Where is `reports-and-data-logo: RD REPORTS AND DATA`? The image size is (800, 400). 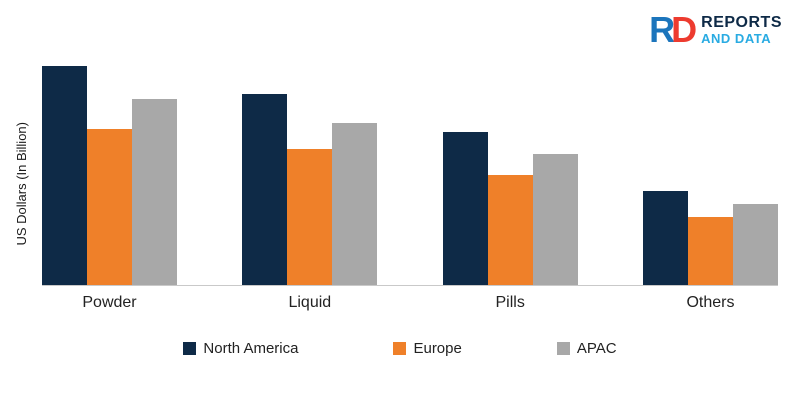
reports-and-data-logo: RD REPORTS AND DATA is located at coordinates (715, 30).